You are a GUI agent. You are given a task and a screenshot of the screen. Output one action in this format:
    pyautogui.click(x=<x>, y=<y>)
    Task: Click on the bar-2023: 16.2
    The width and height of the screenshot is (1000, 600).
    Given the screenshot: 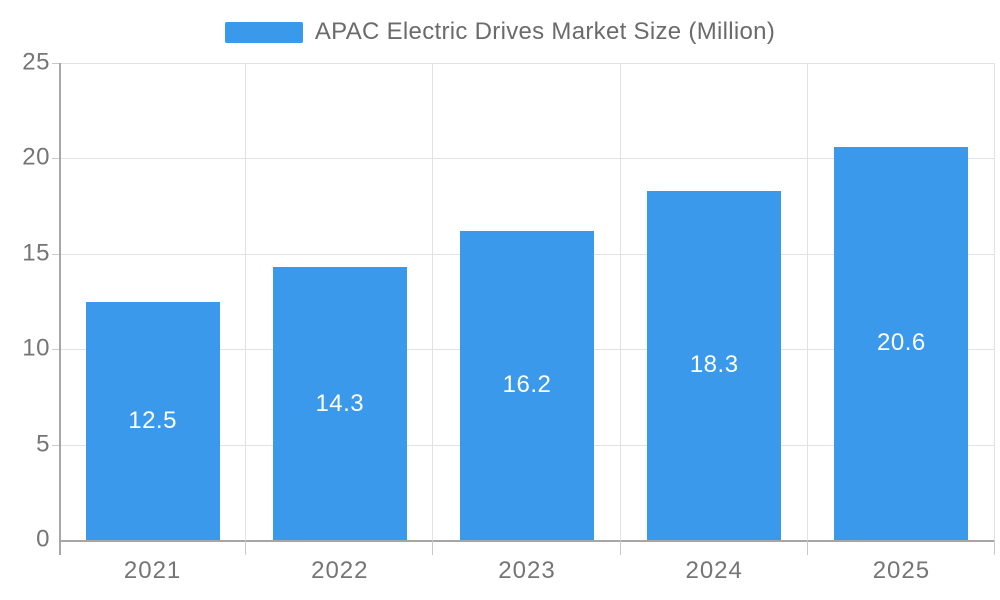 What is the action you would take?
    pyautogui.click(x=527, y=385)
    